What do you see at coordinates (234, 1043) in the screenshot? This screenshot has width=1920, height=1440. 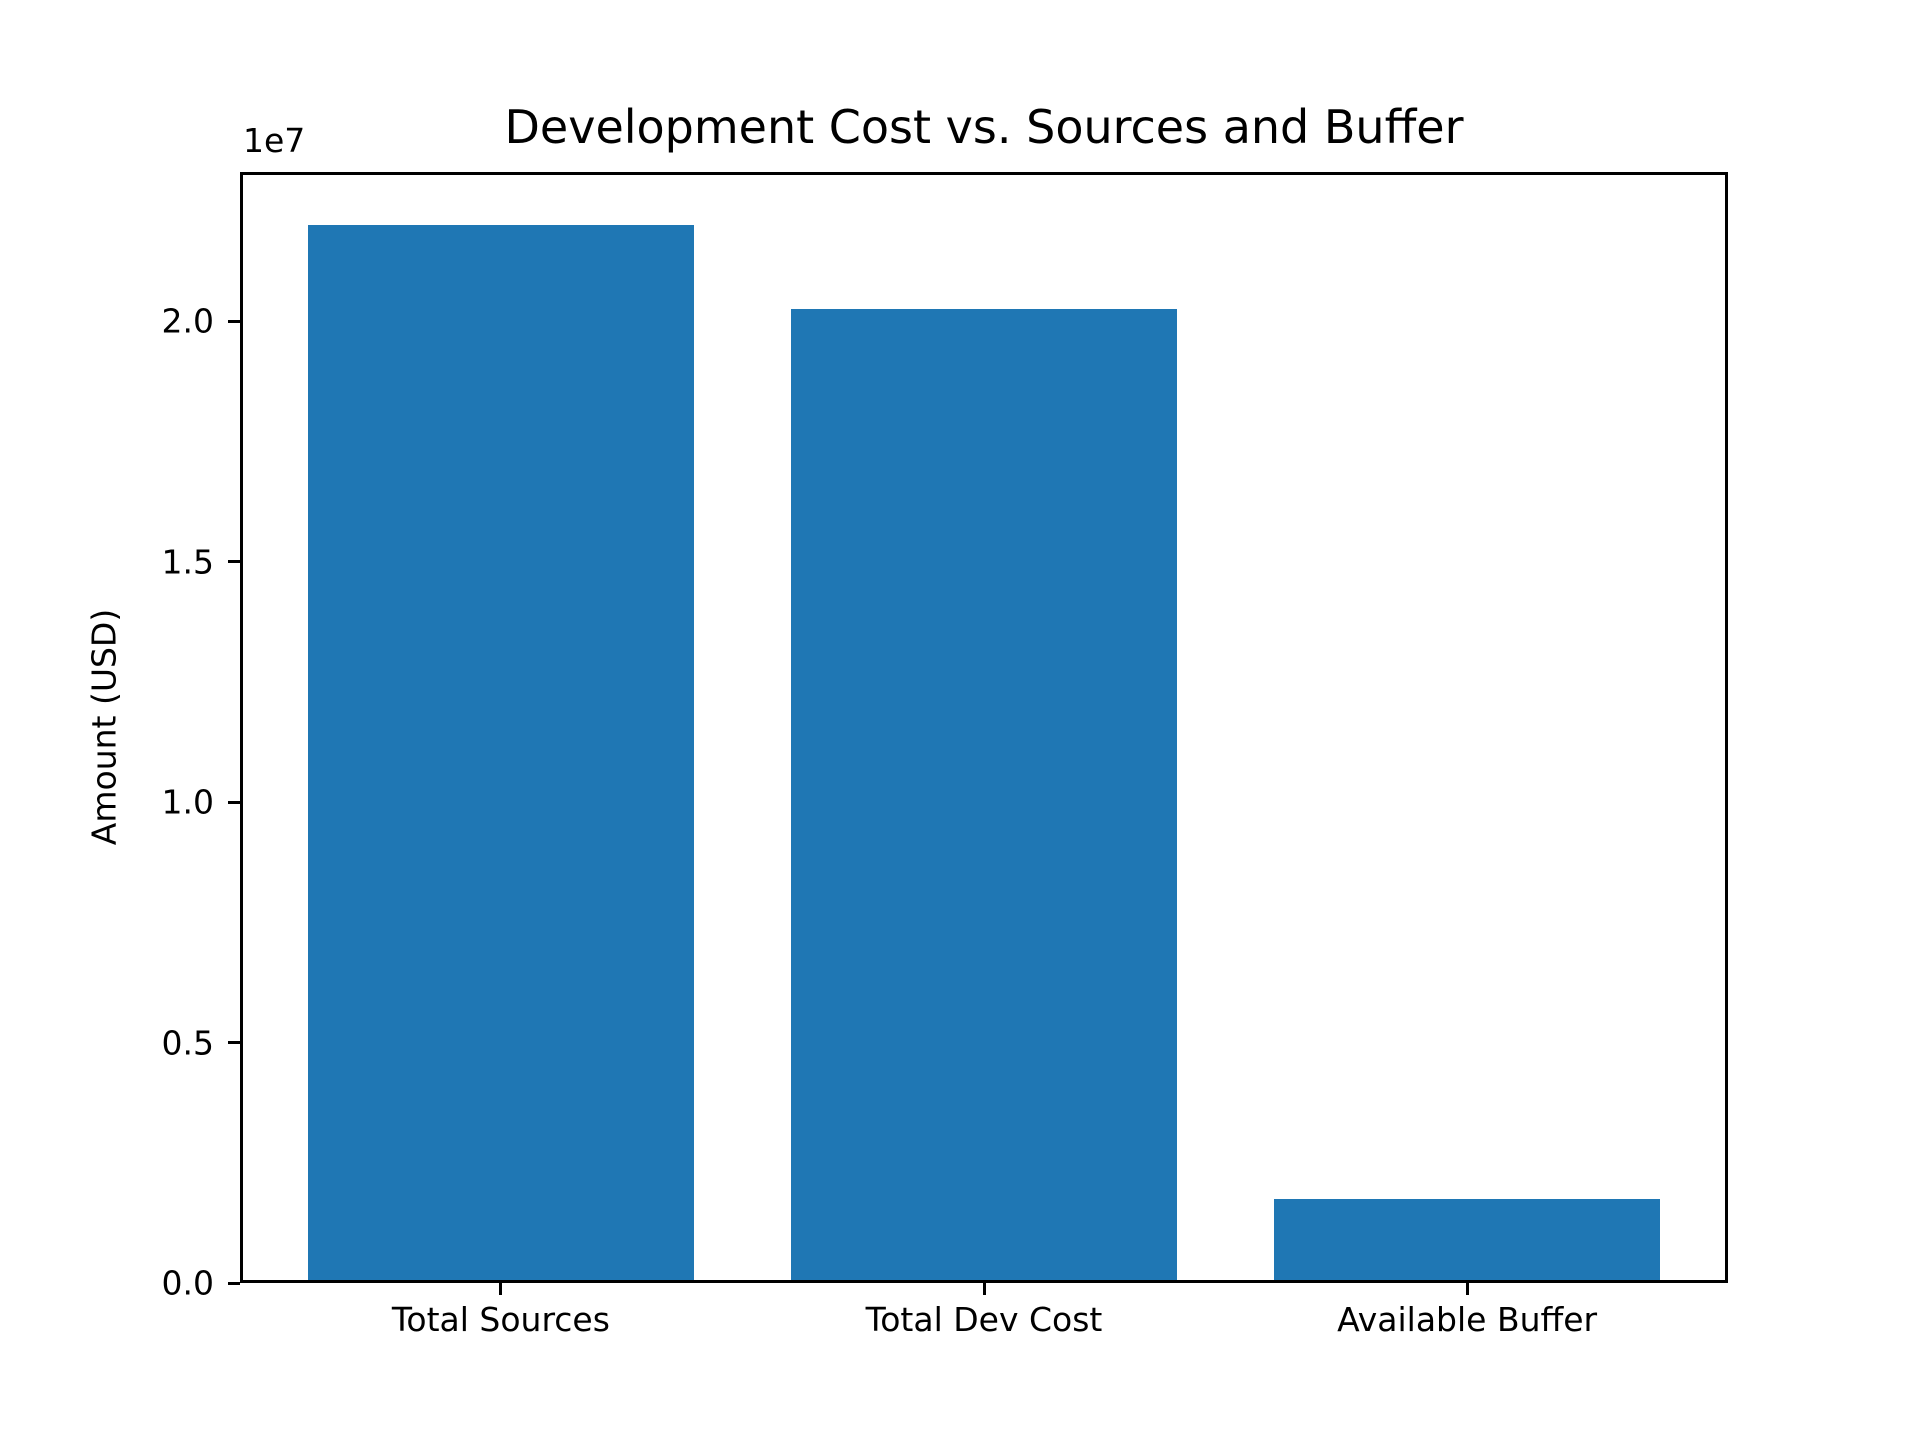 I see `y-tick-mark-0.5` at bounding box center [234, 1043].